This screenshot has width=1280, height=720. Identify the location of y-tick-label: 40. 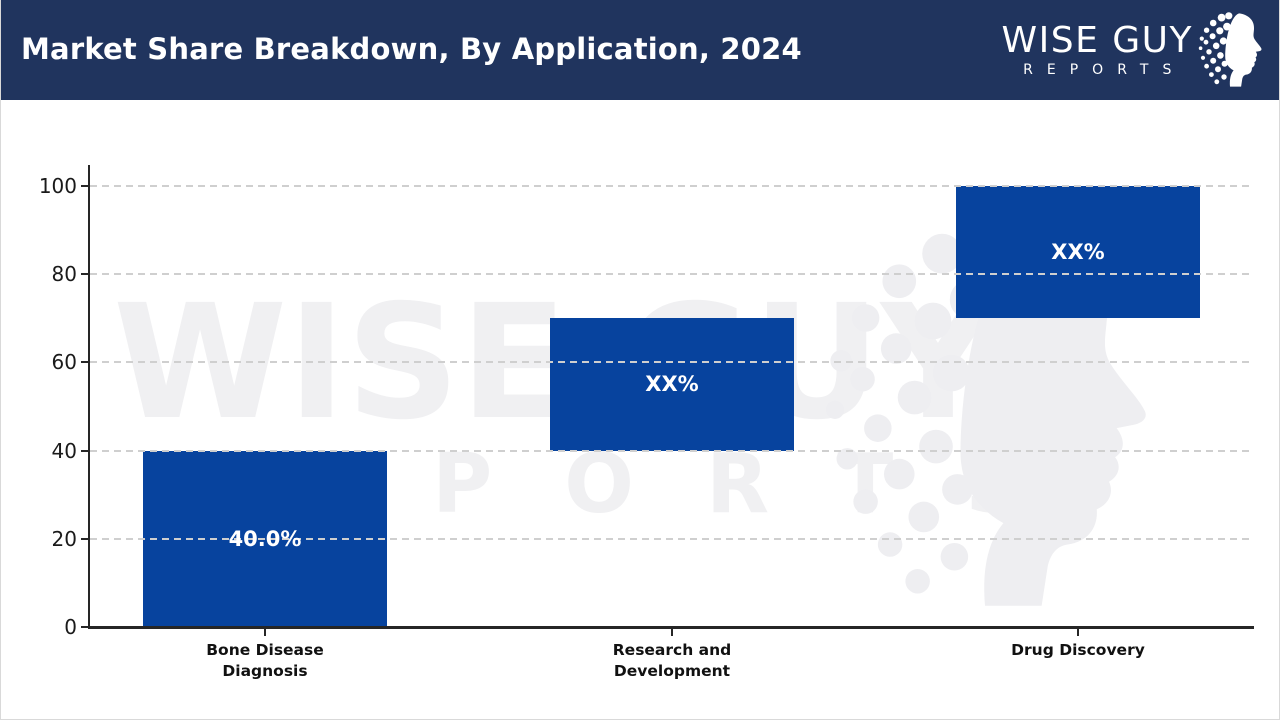
(64, 450).